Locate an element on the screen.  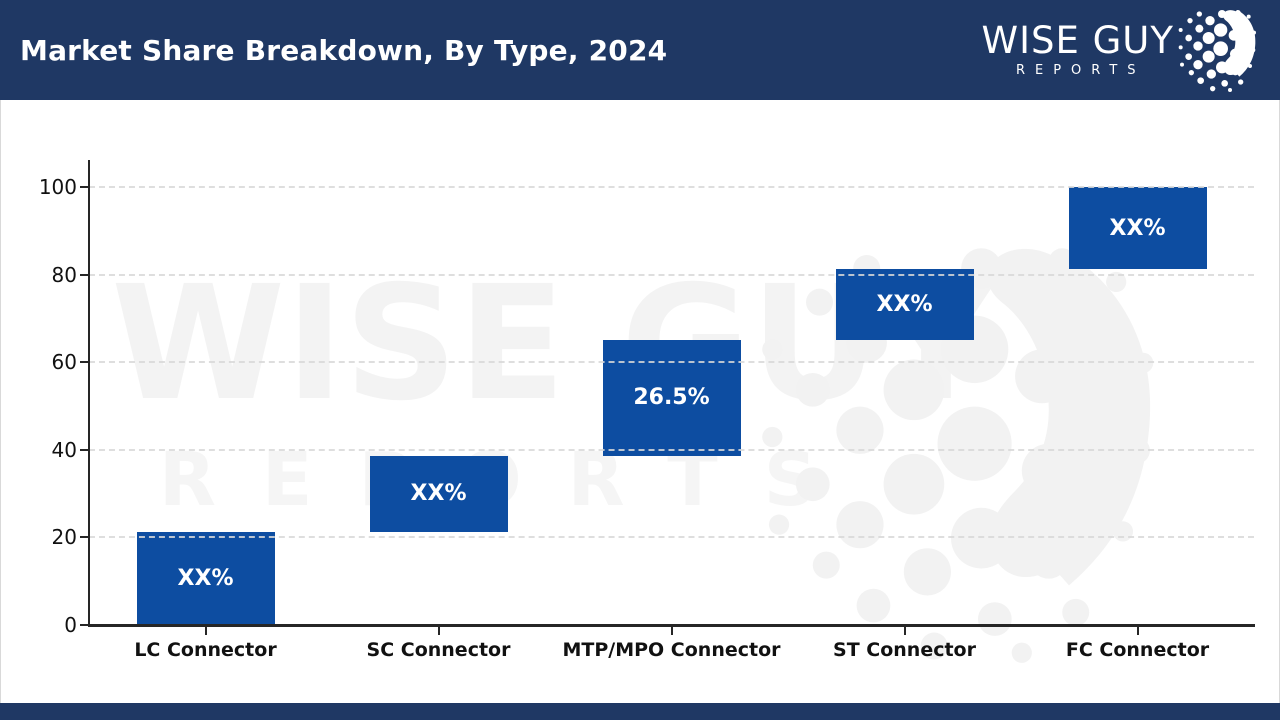
x-category-label-0: LC Connector is located at coordinates (205, 650).